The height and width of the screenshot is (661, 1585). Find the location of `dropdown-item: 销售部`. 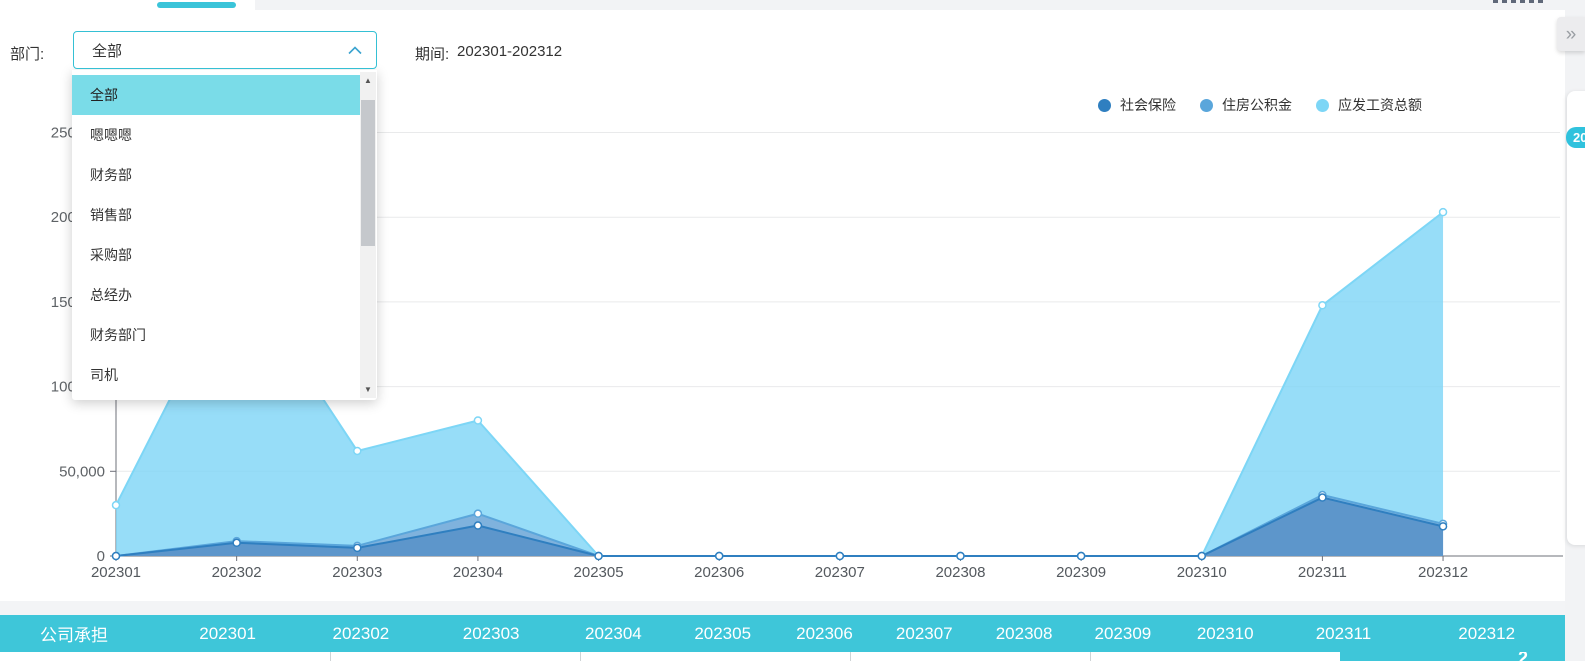

dropdown-item: 销售部 is located at coordinates (216, 215).